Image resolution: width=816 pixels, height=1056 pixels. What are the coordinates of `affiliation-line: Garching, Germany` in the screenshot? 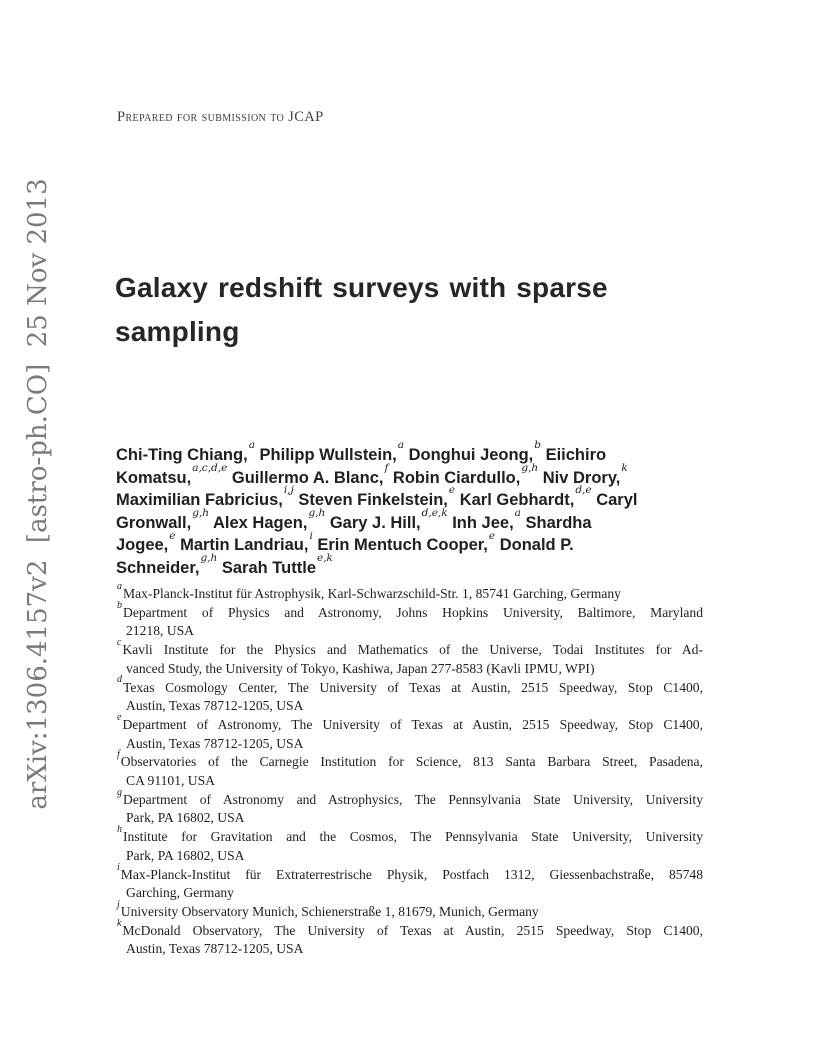 It's located at (180, 893).